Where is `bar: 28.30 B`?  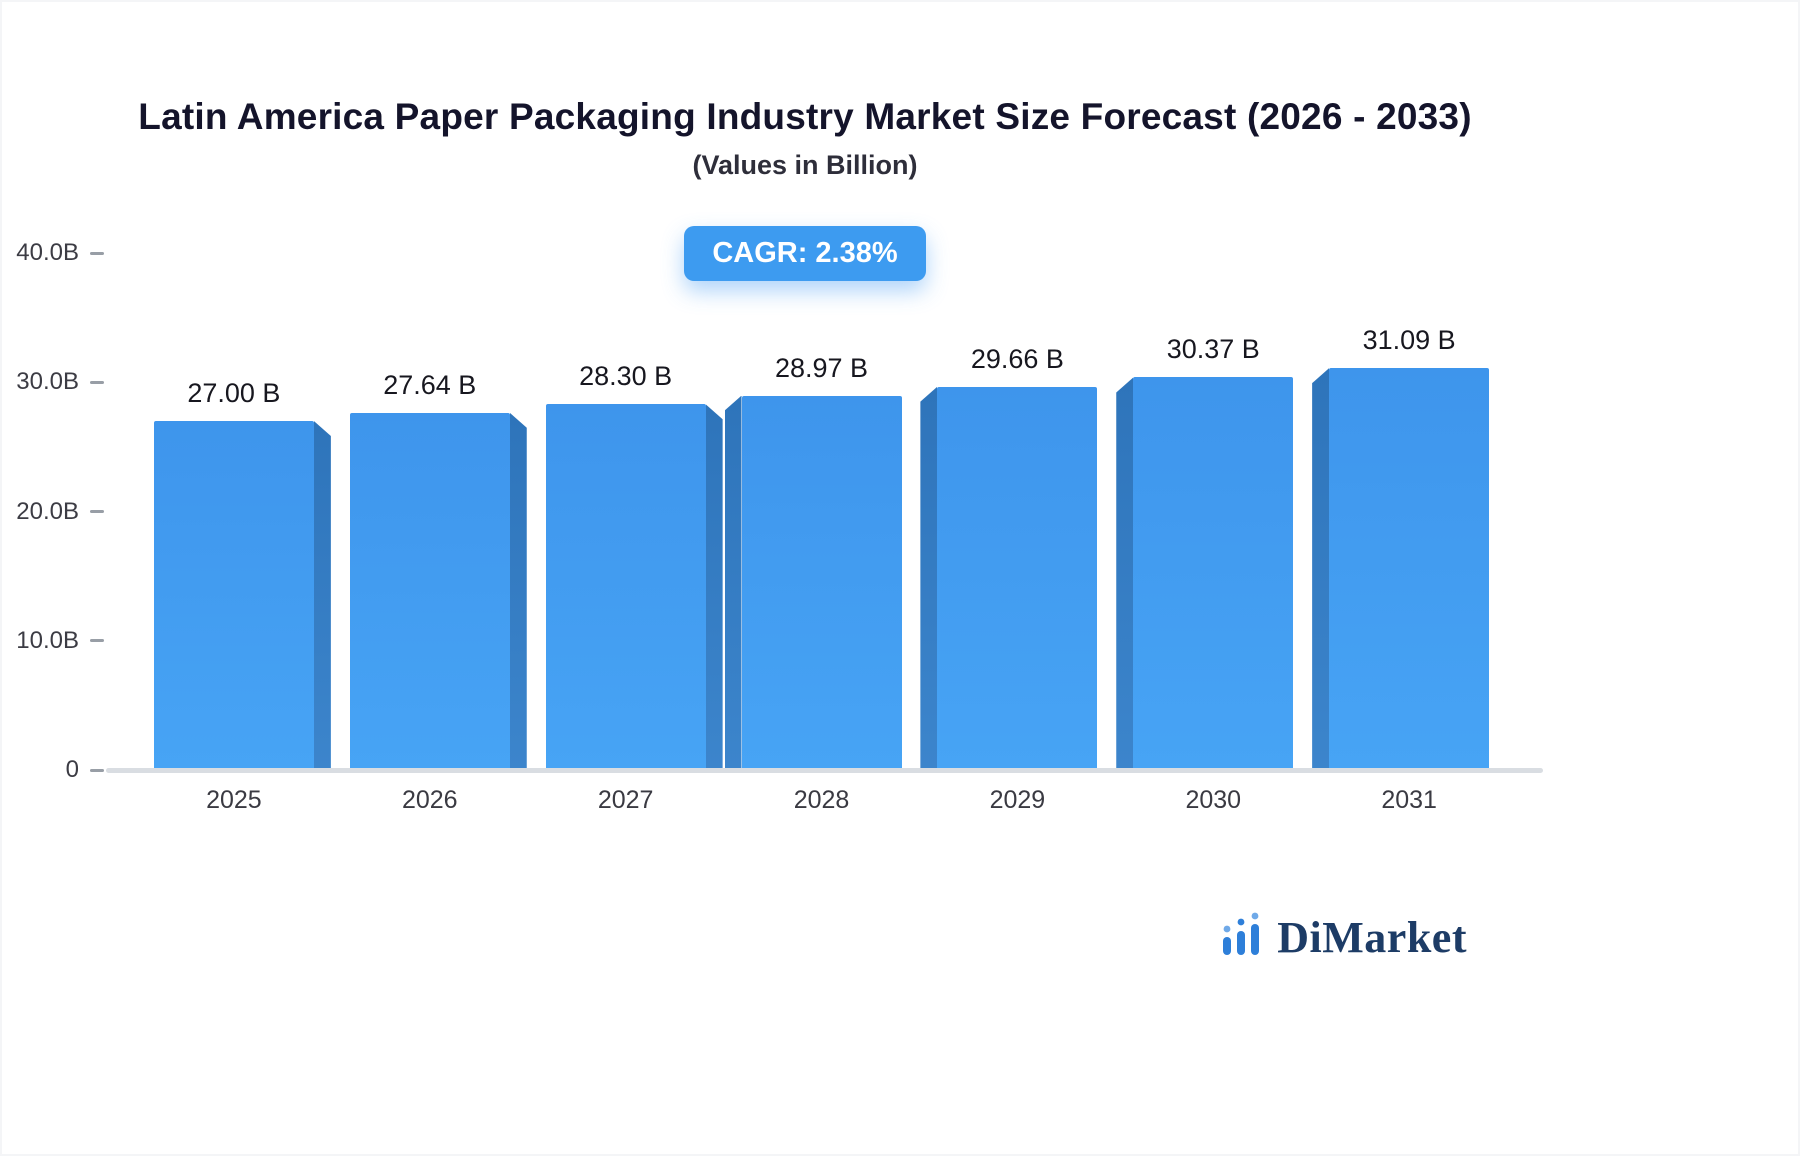 bar: 28.30 B is located at coordinates (625, 565).